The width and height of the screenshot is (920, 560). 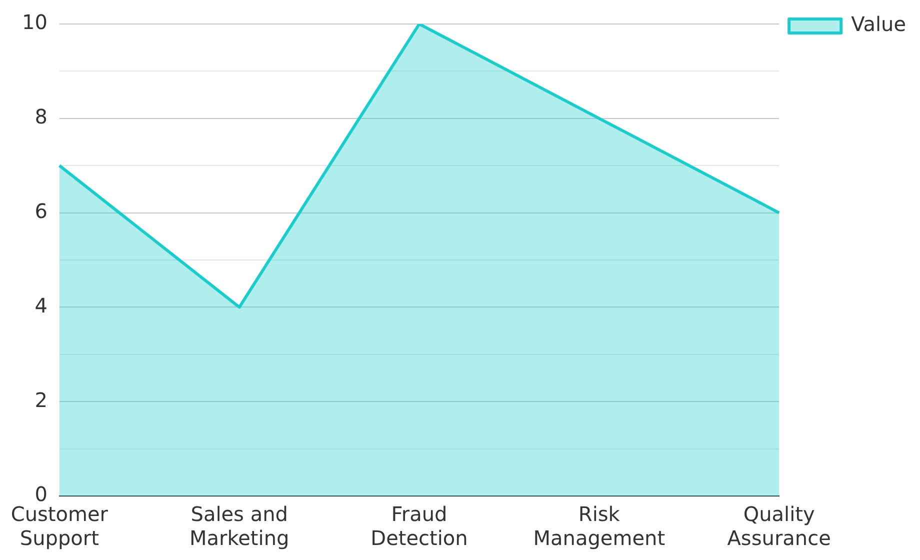 What do you see at coordinates (599, 526) in the screenshot?
I see `x-tick-label: Risk Management` at bounding box center [599, 526].